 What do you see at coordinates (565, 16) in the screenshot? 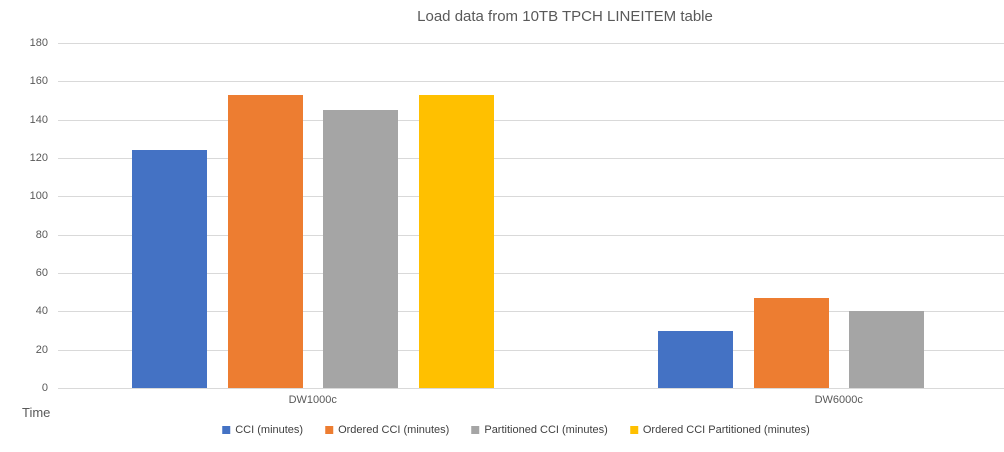
I see `chart-title: Load data from 10TB TPCH LINEITEM table` at bounding box center [565, 16].